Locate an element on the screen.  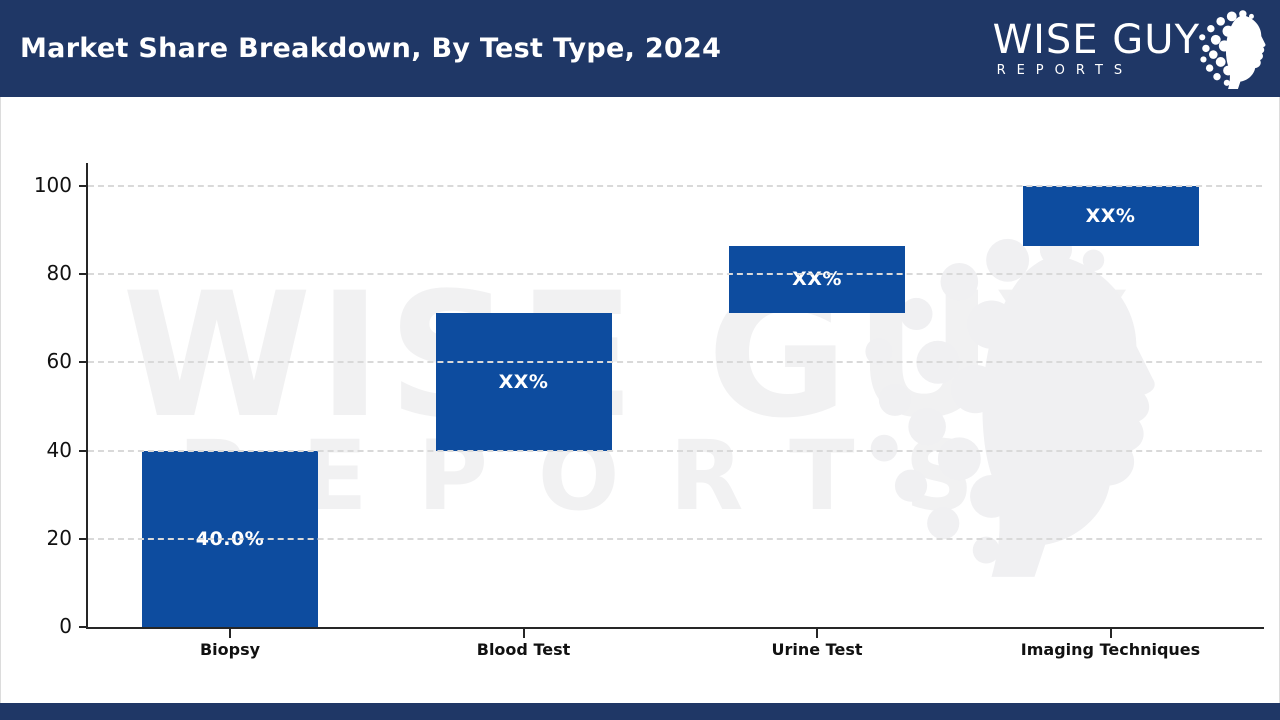
left-border is located at coordinates (0, 400).